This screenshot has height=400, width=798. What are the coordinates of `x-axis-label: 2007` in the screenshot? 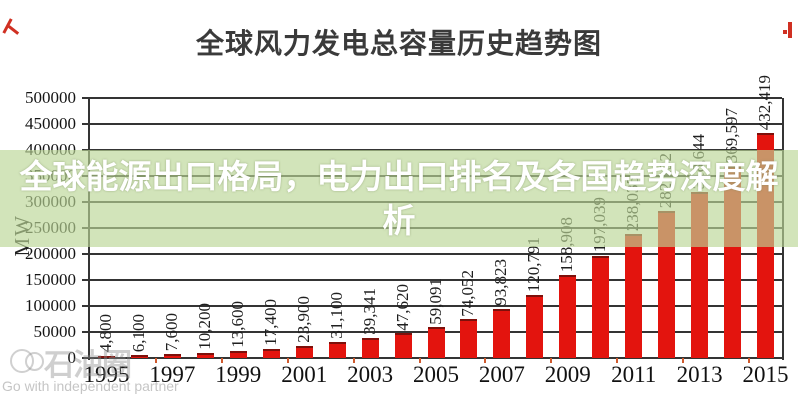 It's located at (501, 374).